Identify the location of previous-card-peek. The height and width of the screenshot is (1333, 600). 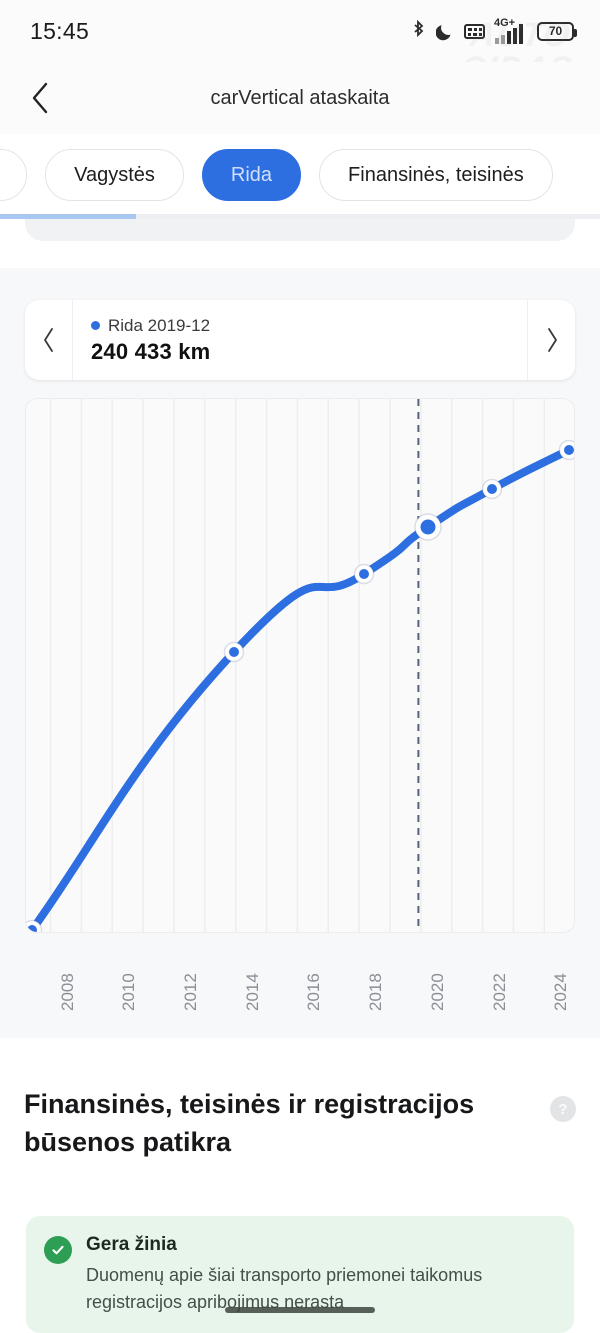
(300, 230).